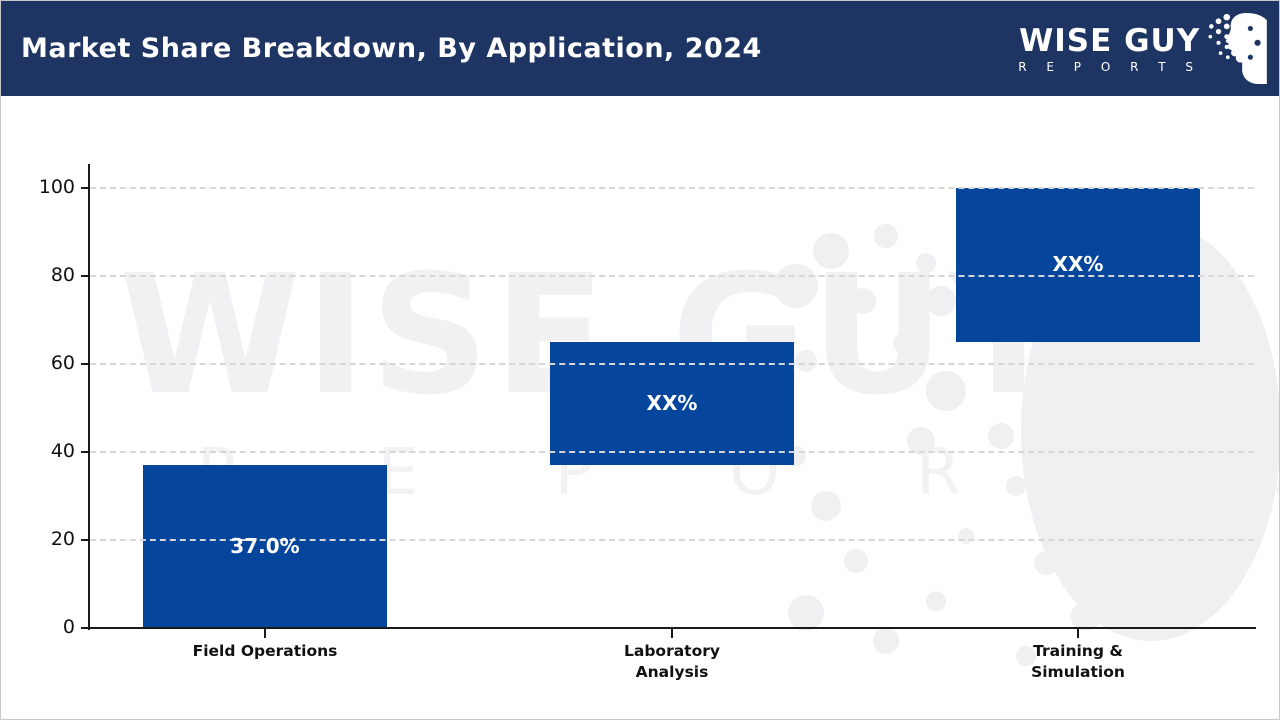 The height and width of the screenshot is (720, 1280). What do you see at coordinates (62, 451) in the screenshot?
I see `y-tick-label: 40` at bounding box center [62, 451].